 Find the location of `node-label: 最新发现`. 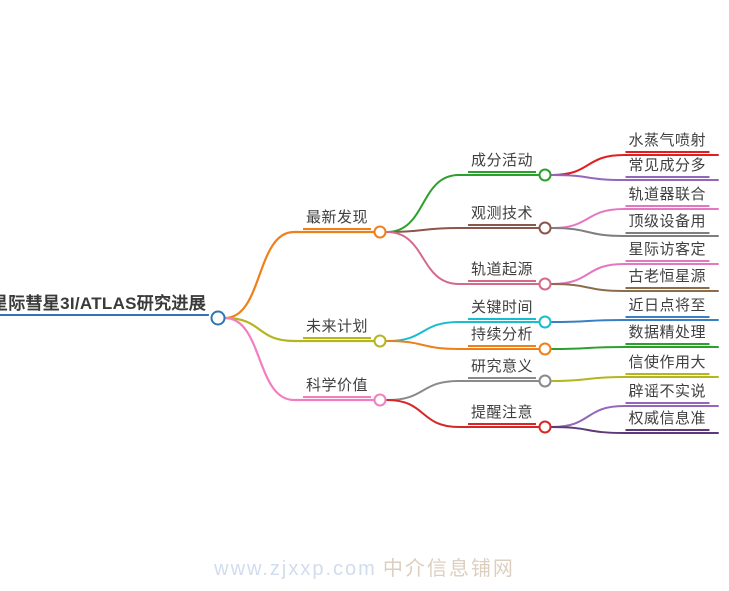

node-label: 最新发现 is located at coordinates (336, 219).